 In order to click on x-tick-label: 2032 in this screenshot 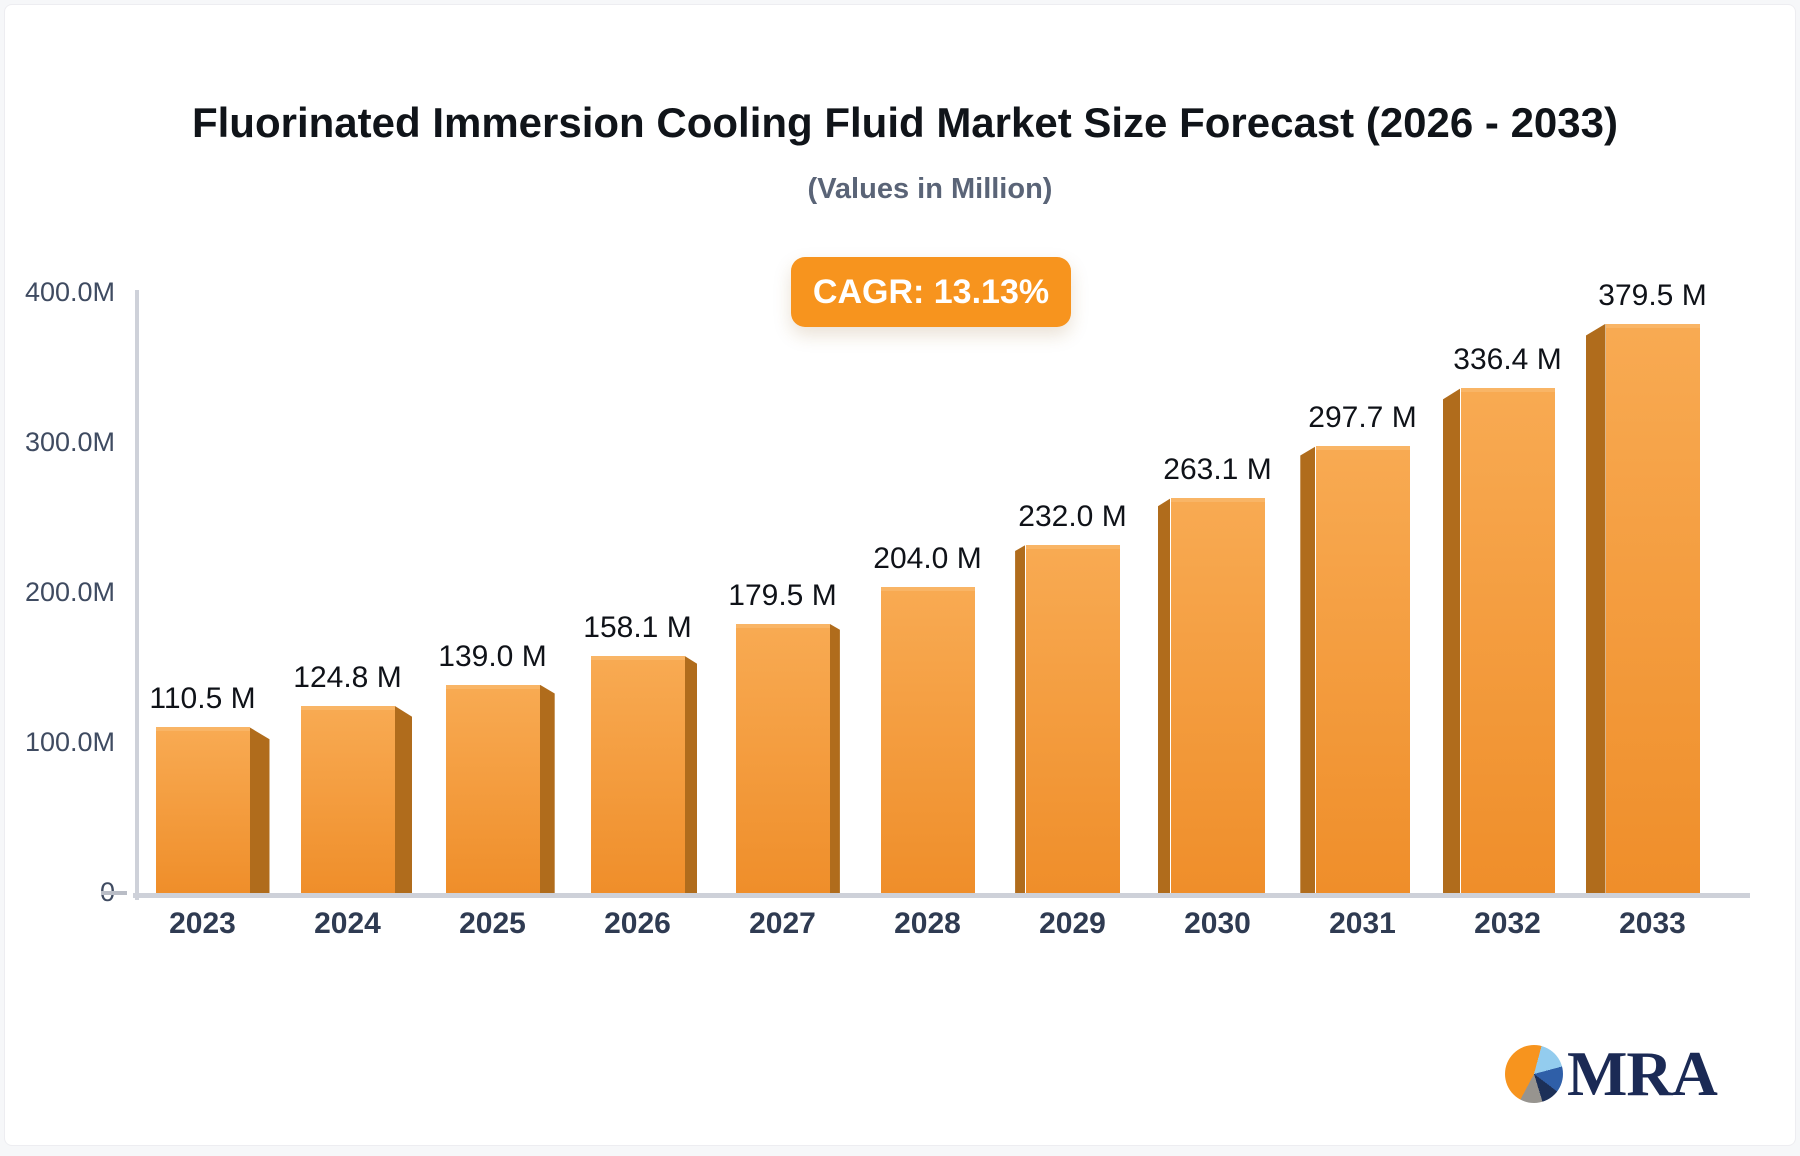, I will do `click(1507, 923)`.